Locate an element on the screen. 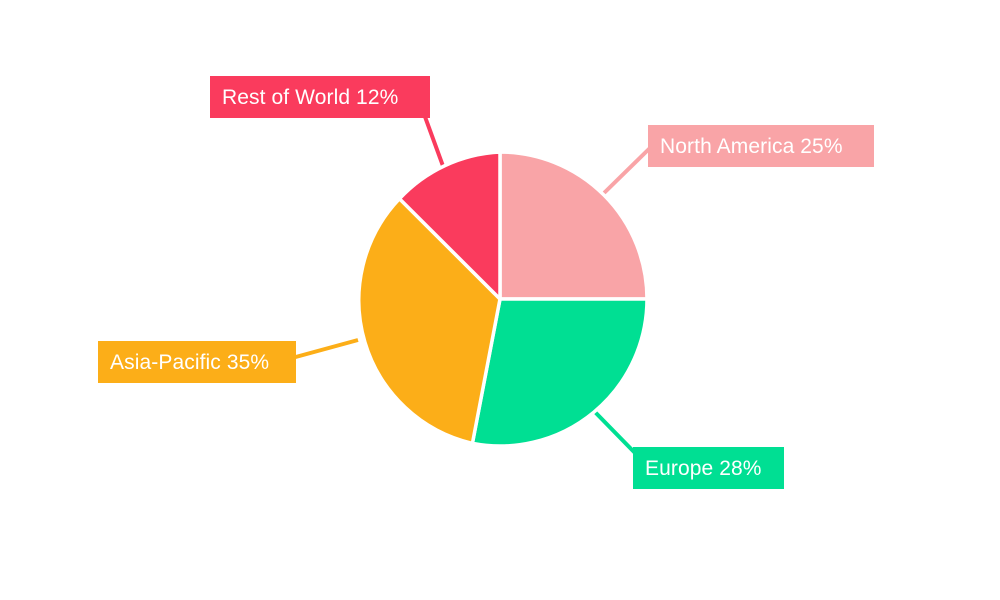 The height and width of the screenshot is (600, 1000). pie-label-asia-pacific: Asia-Pacific 35% is located at coordinates (197, 362).